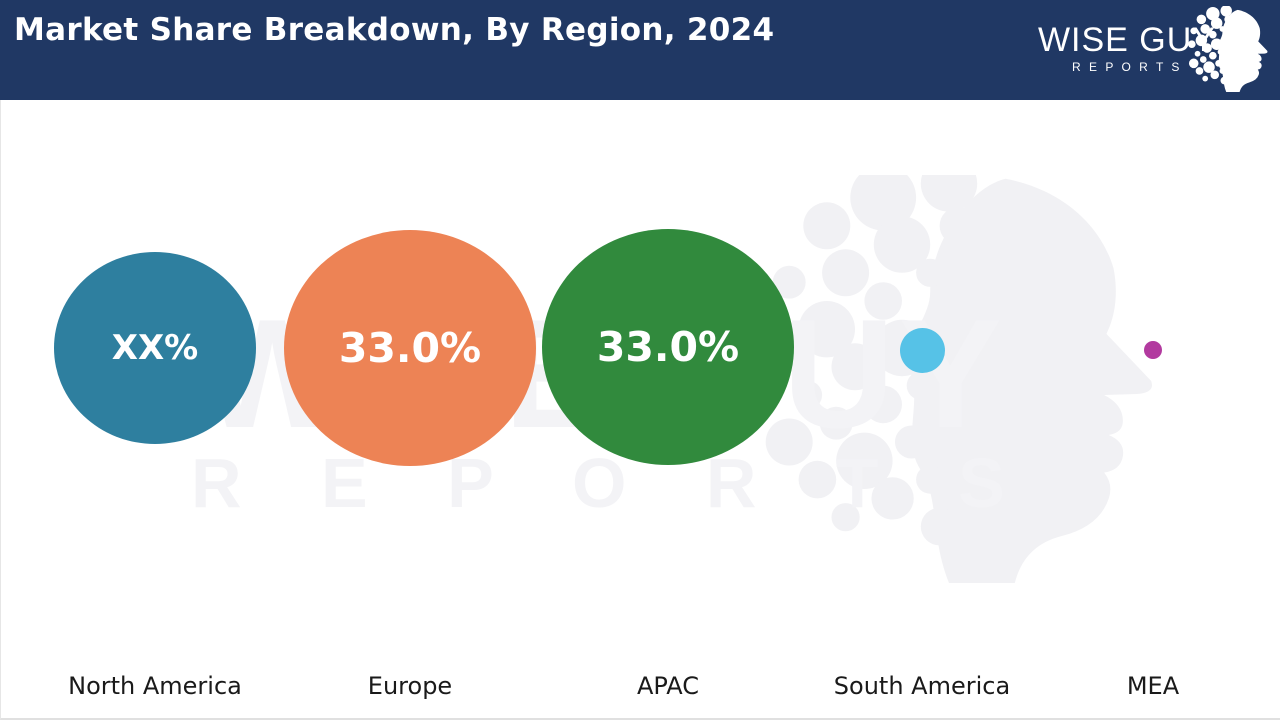 The image size is (1280, 720). What do you see at coordinates (1126, 40) in the screenshot?
I see `brand-name: WISE GUY` at bounding box center [1126, 40].